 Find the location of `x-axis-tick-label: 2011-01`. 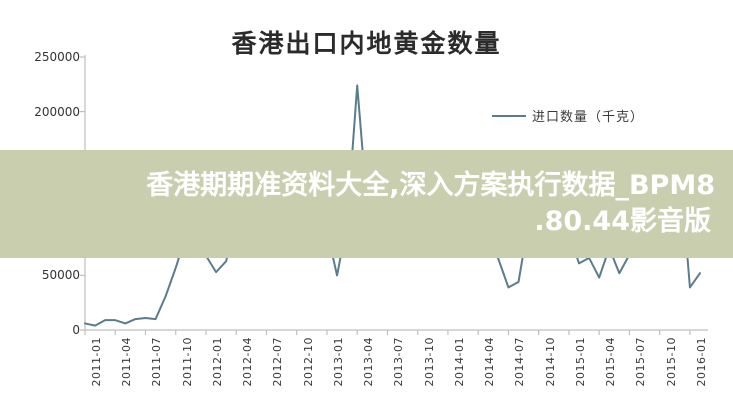

x-axis-tick-label: 2011-01 is located at coordinates (96, 362).